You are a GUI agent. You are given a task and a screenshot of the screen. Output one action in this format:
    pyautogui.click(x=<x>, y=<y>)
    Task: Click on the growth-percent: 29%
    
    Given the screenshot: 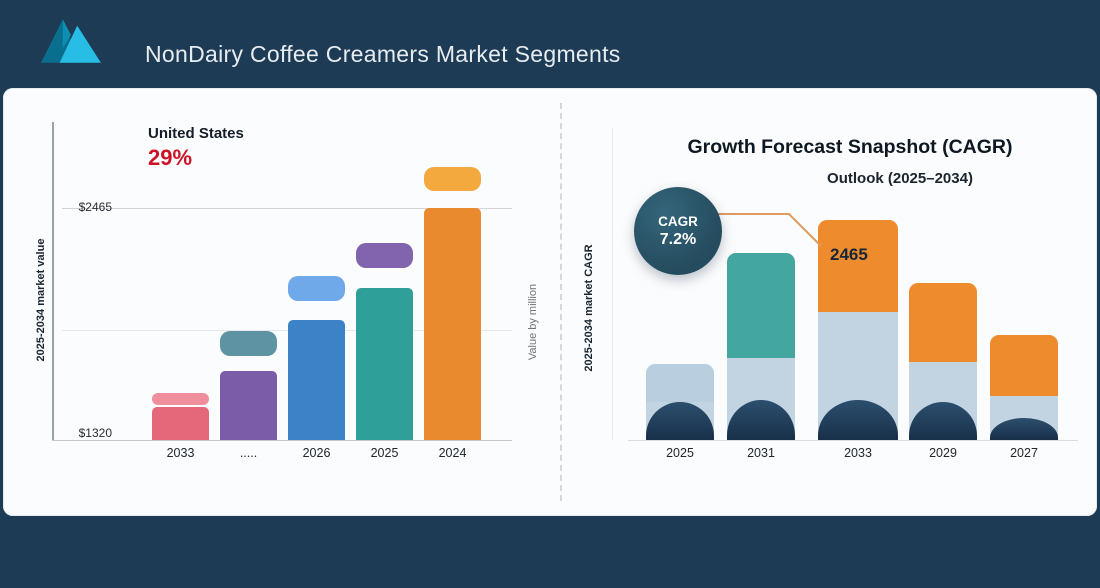 What is the action you would take?
    pyautogui.click(x=170, y=157)
    